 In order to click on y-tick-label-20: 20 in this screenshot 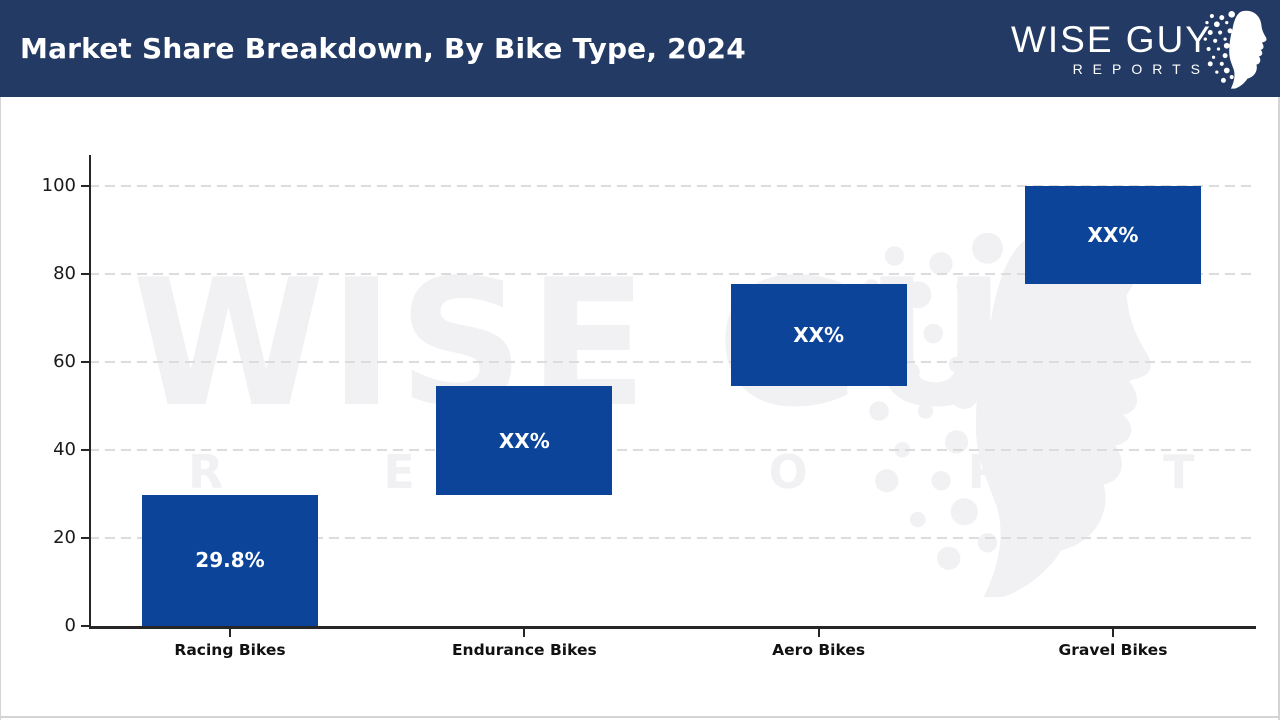, I will do `click(64, 537)`.